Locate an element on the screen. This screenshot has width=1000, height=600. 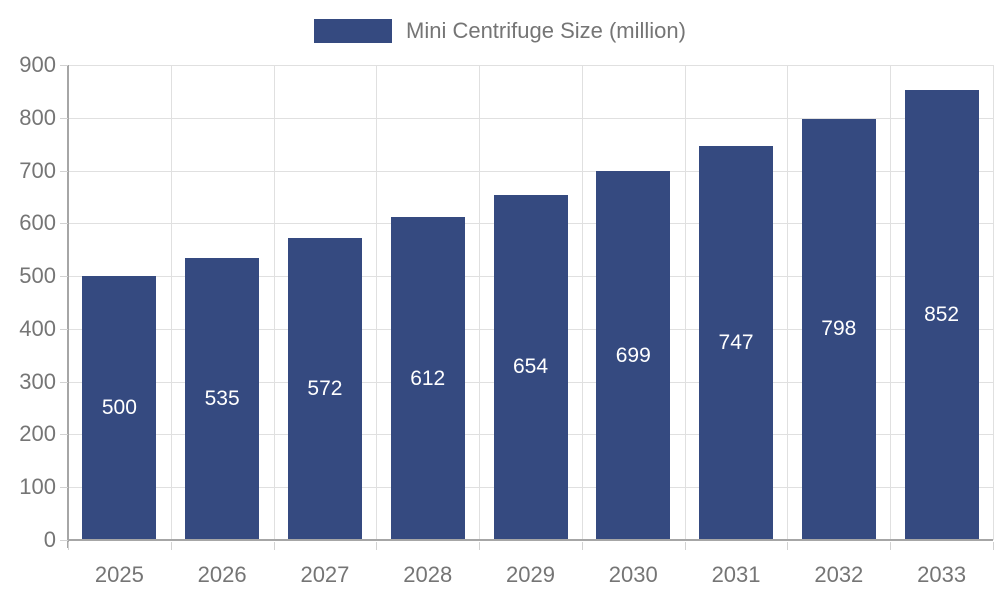
y-tick-label: 300 is located at coordinates (37, 381).